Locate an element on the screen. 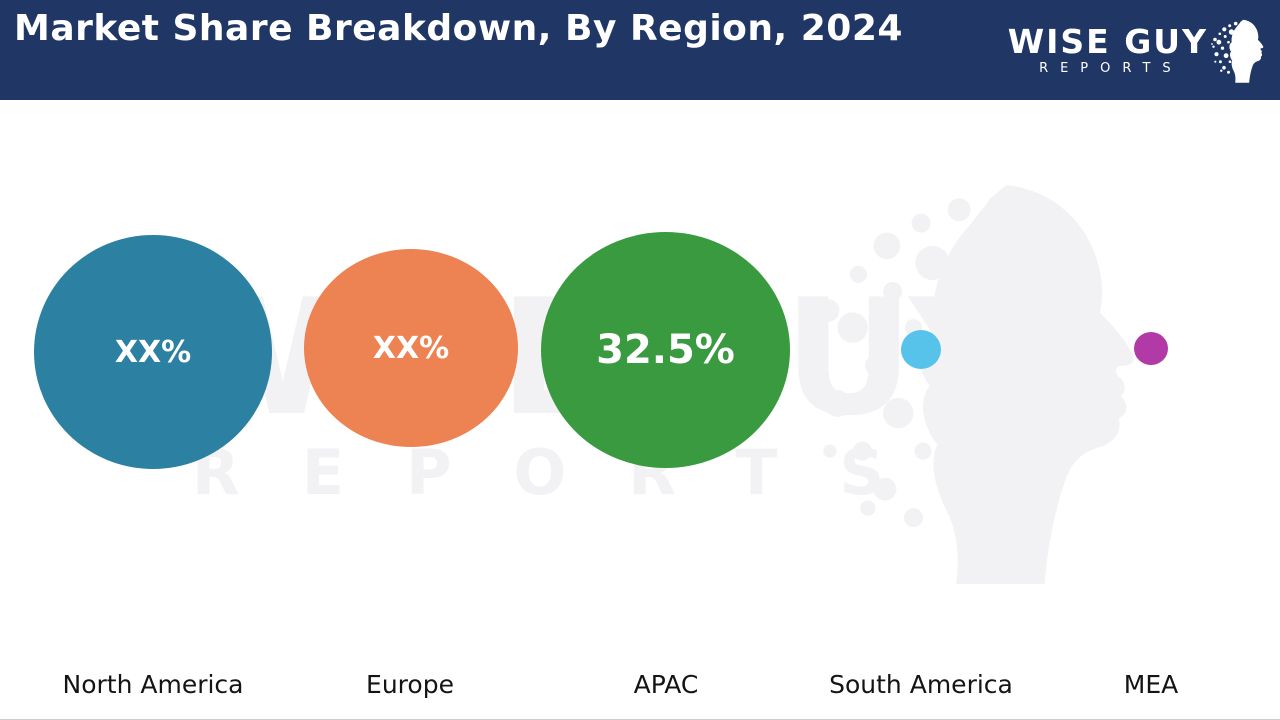  bubble-value-apac: 32.5% is located at coordinates (665, 350).